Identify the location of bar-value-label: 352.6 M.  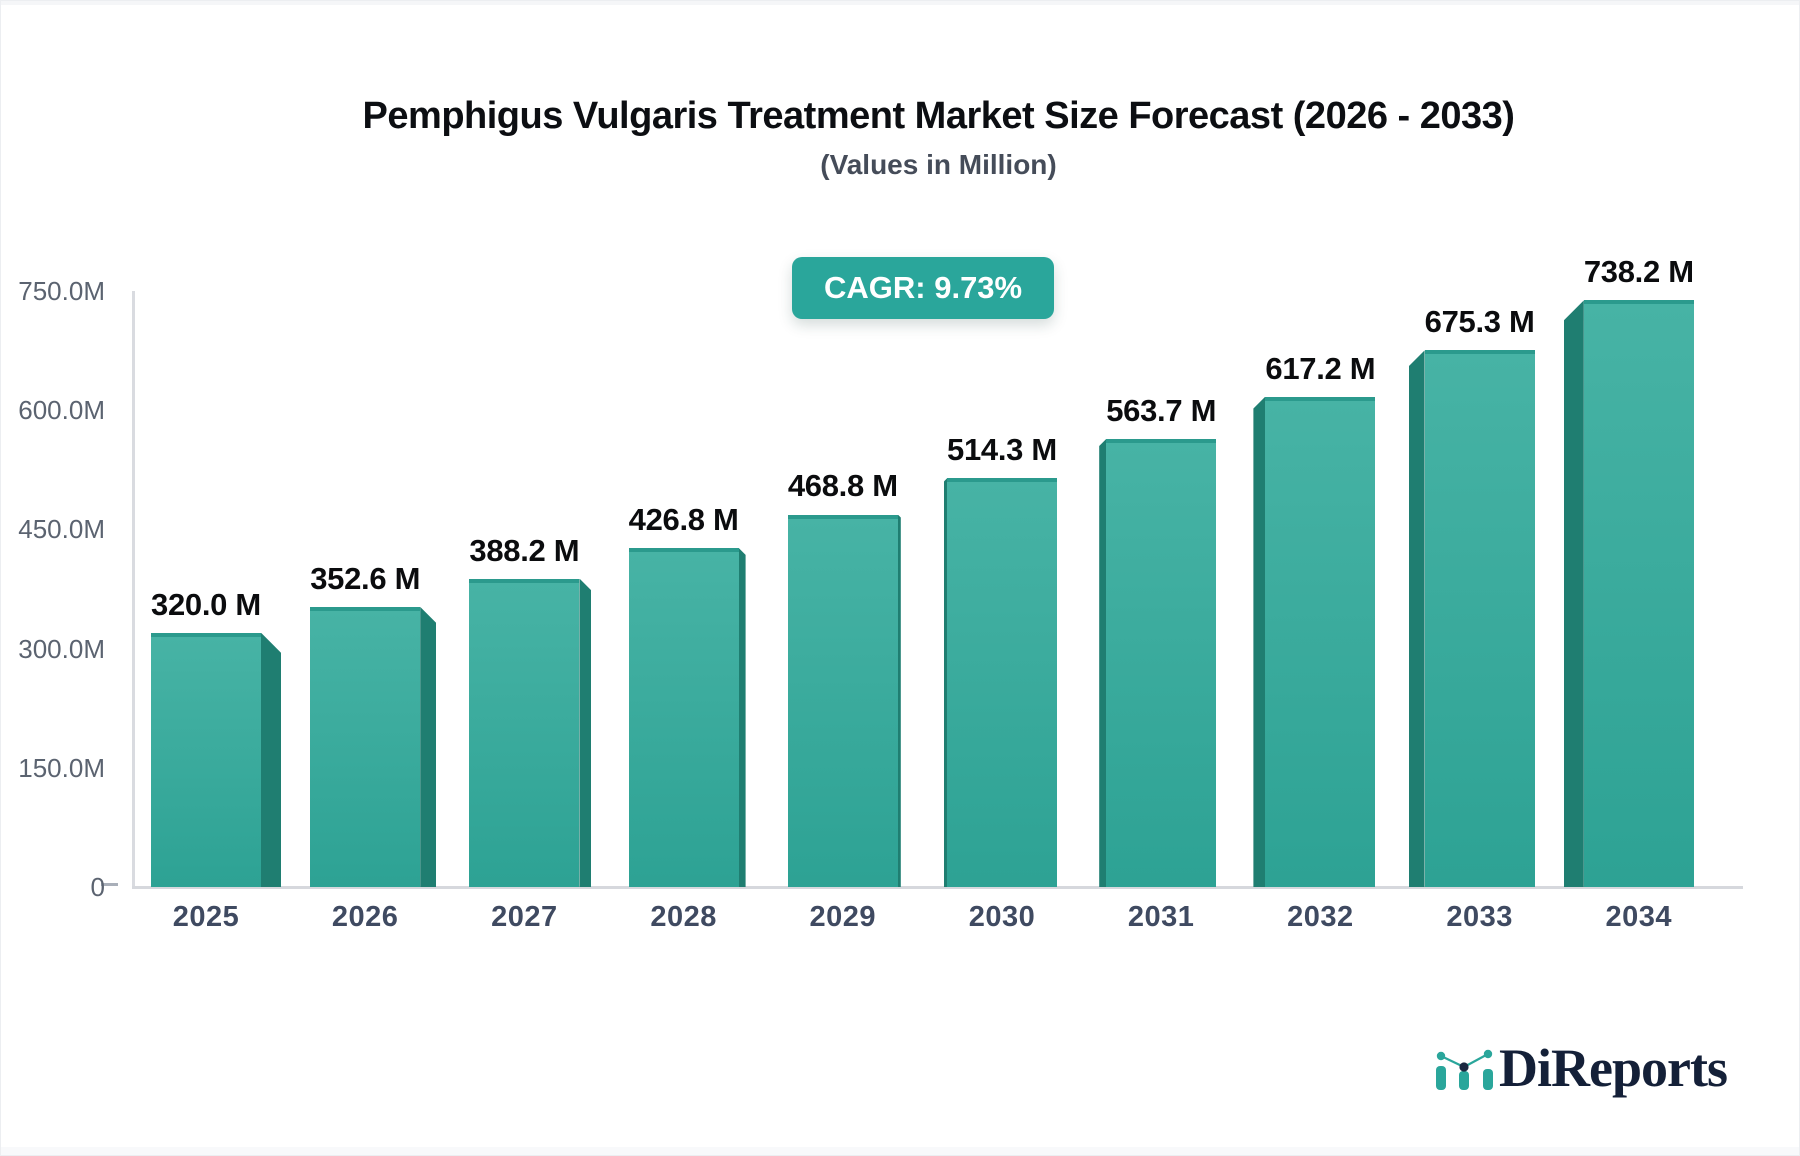
(365, 578).